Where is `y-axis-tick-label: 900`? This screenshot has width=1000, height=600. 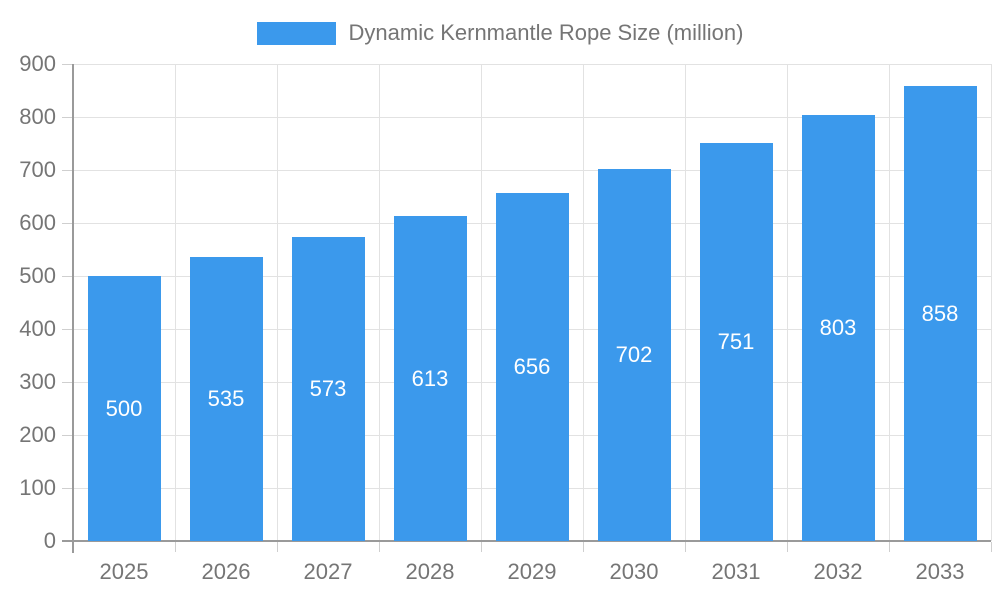 y-axis-tick-label: 900 is located at coordinates (37, 63).